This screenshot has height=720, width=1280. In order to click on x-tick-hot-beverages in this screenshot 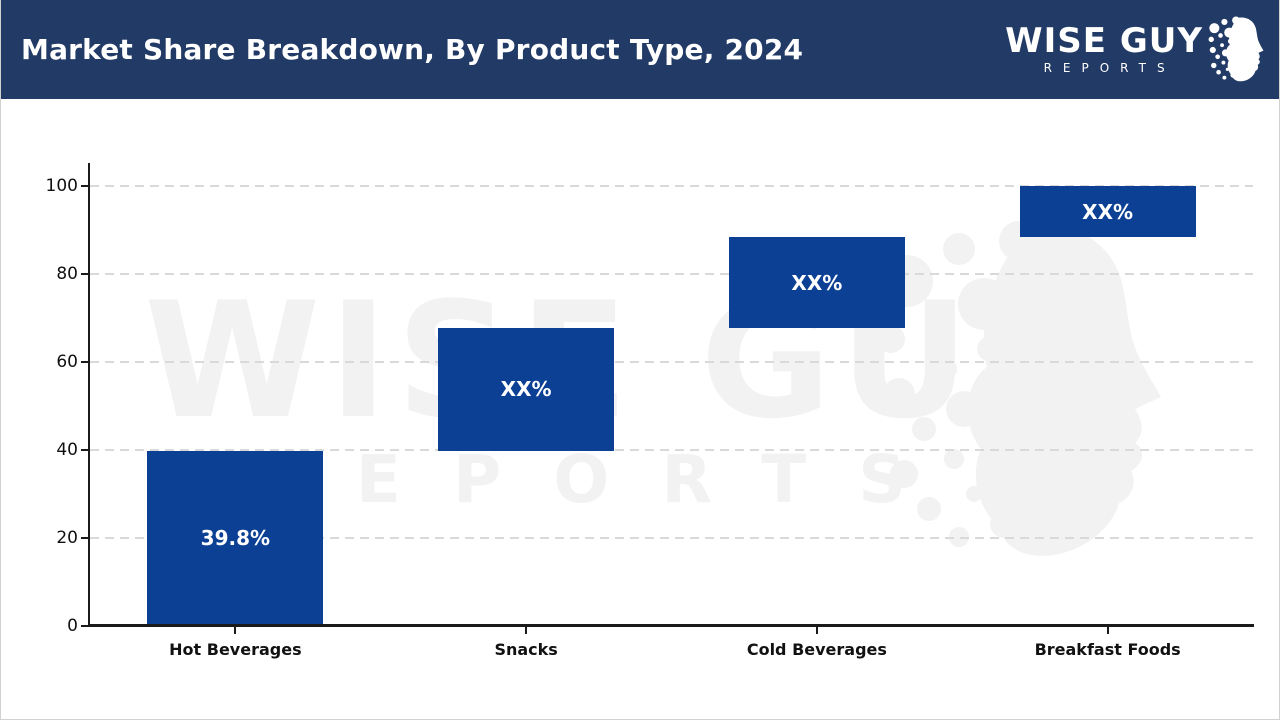, I will do `click(235, 630)`.